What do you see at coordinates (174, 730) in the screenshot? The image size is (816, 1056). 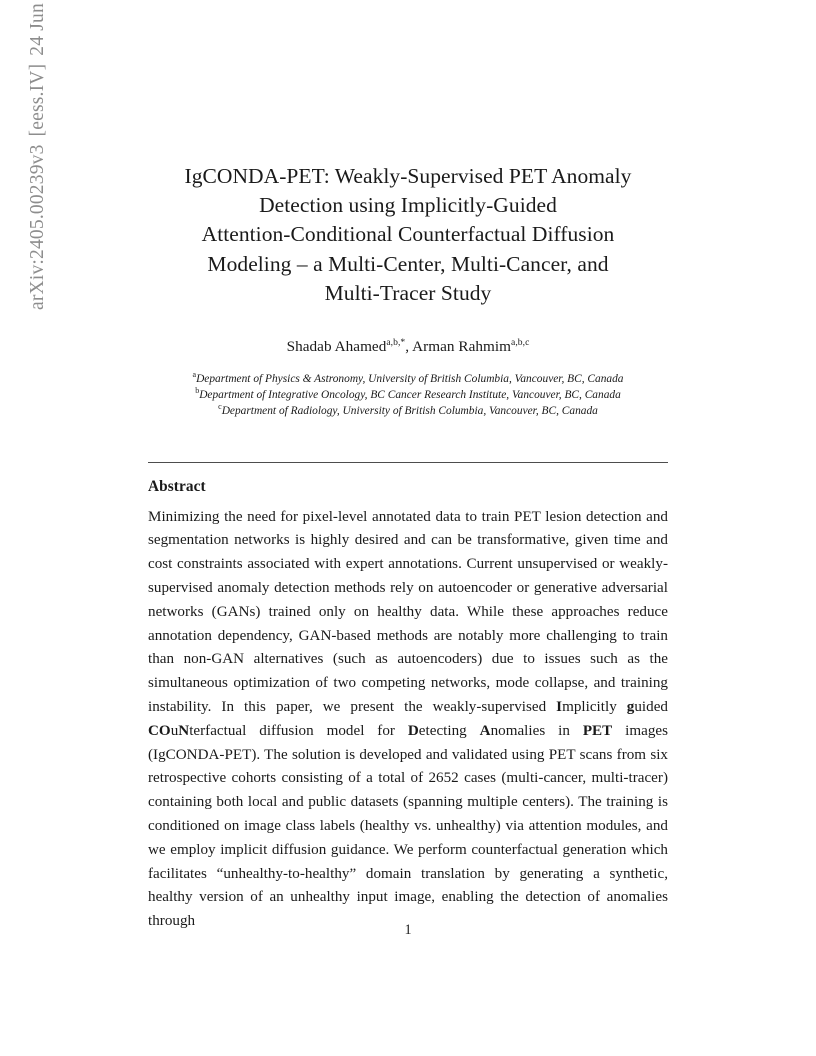 I see `abstract-text: u` at bounding box center [174, 730].